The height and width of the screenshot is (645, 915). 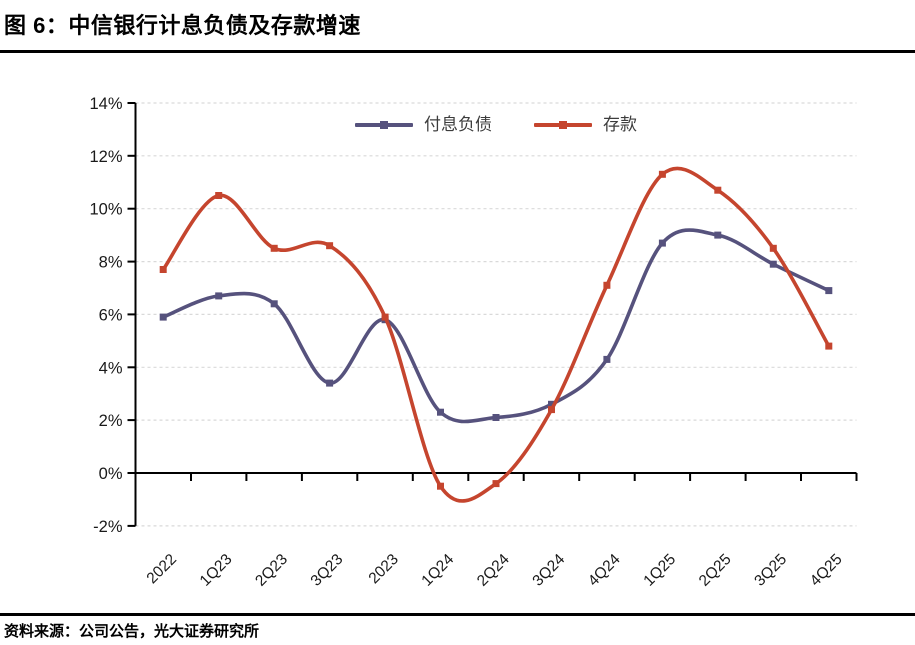 What do you see at coordinates (548, 570) in the screenshot?
I see `x-tick-label: 3Q24` at bounding box center [548, 570].